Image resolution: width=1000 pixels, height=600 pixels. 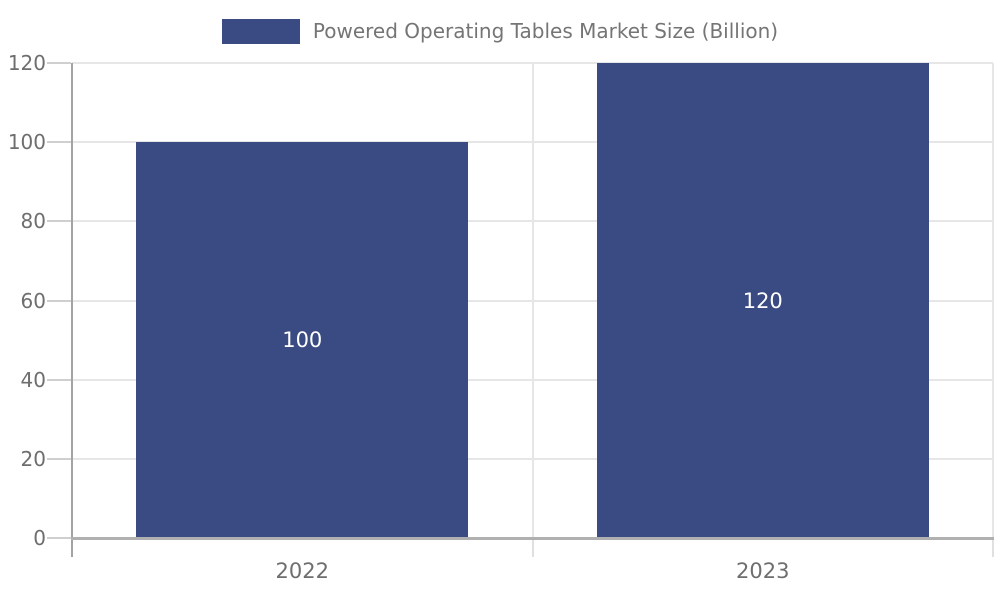 I want to click on y-axis-tick-label: 120, so click(x=26, y=63).